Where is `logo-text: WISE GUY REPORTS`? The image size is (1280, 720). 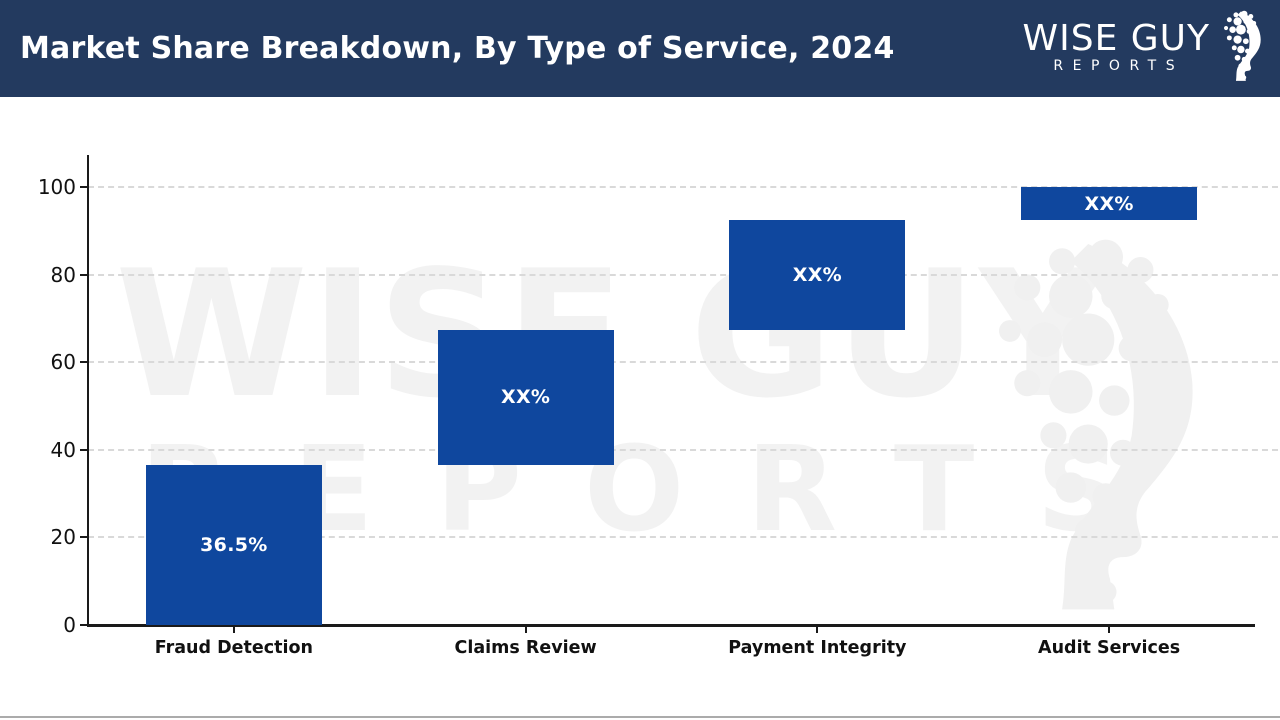 logo-text: WISE GUY REPORTS is located at coordinates (1116, 46).